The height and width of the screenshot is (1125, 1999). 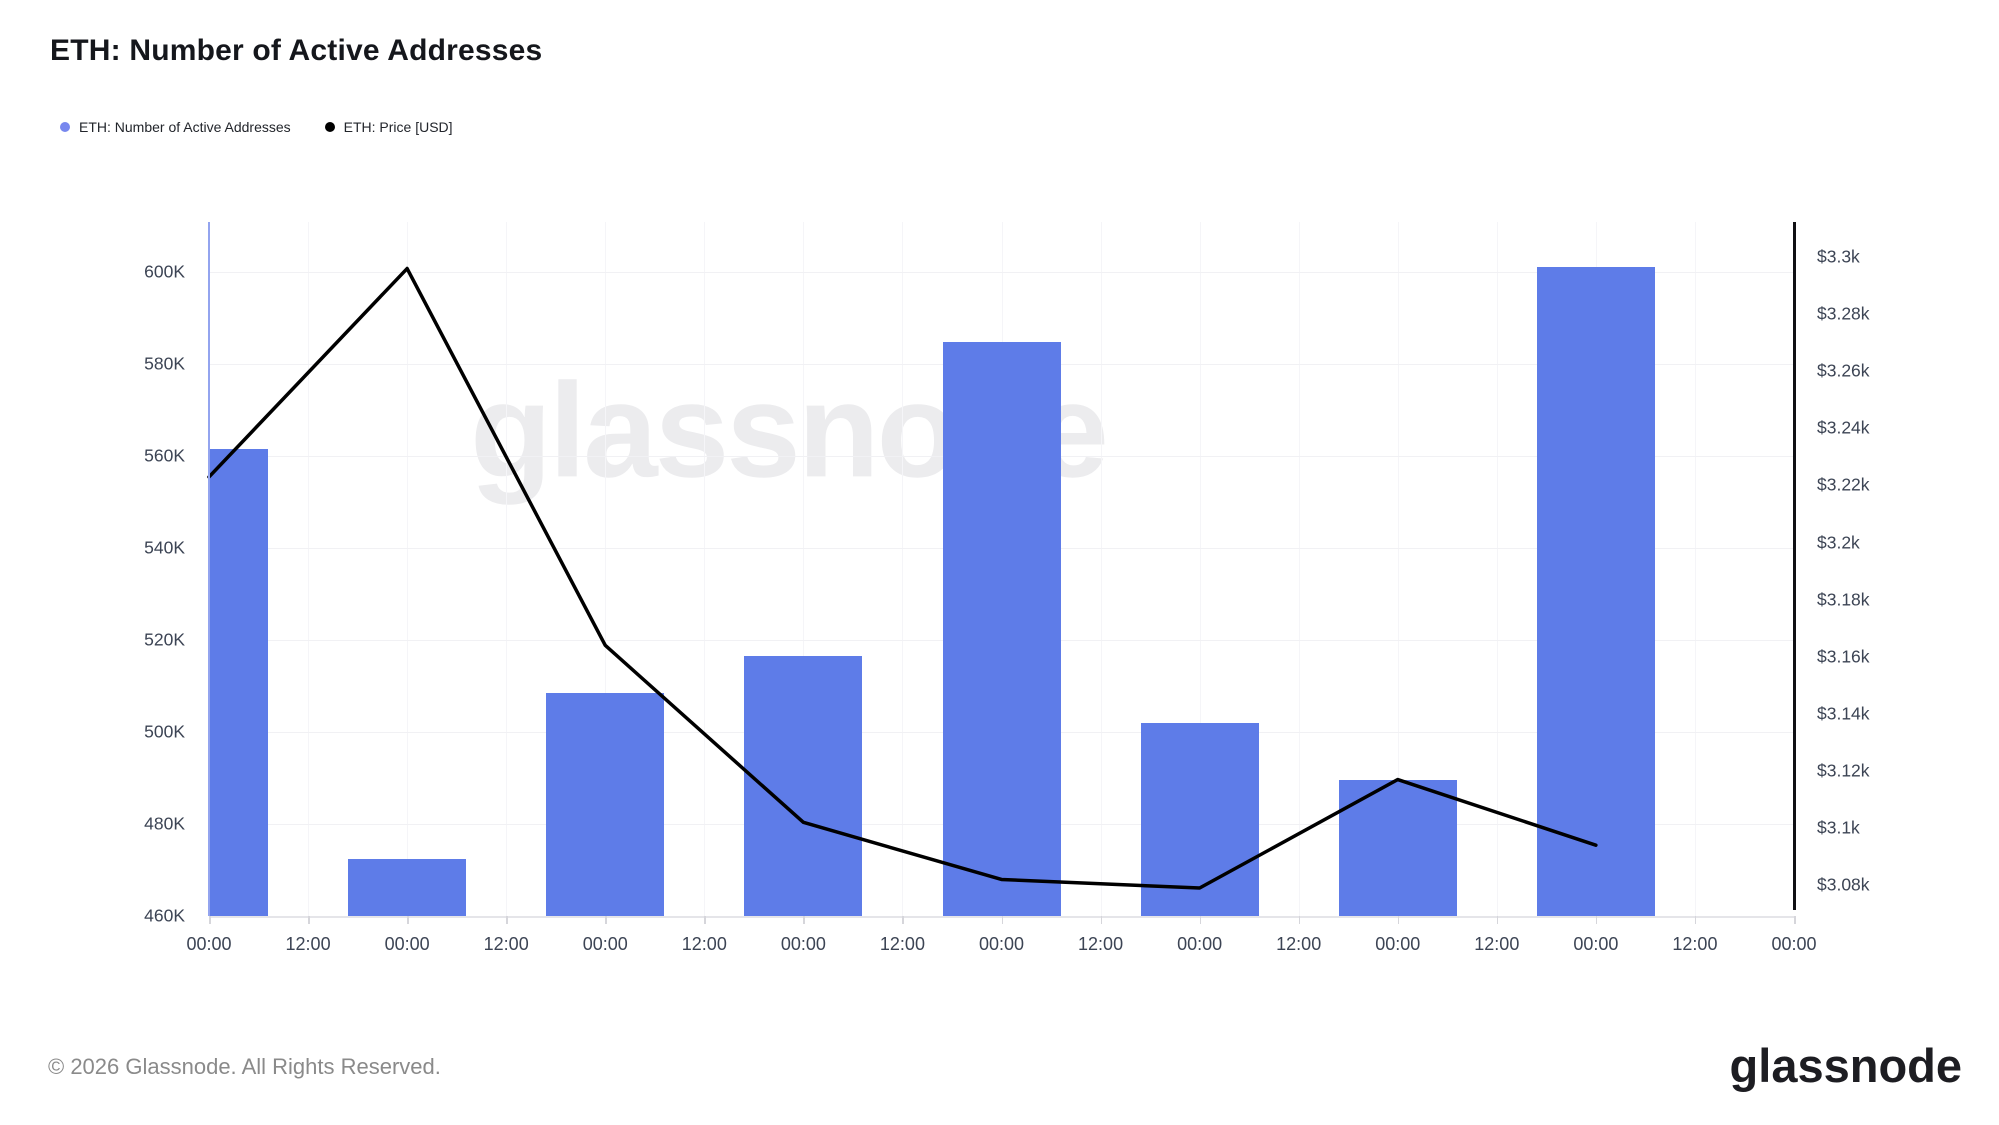 I want to click on y-axis-right-tick-label: $3.12k, so click(x=1843, y=770).